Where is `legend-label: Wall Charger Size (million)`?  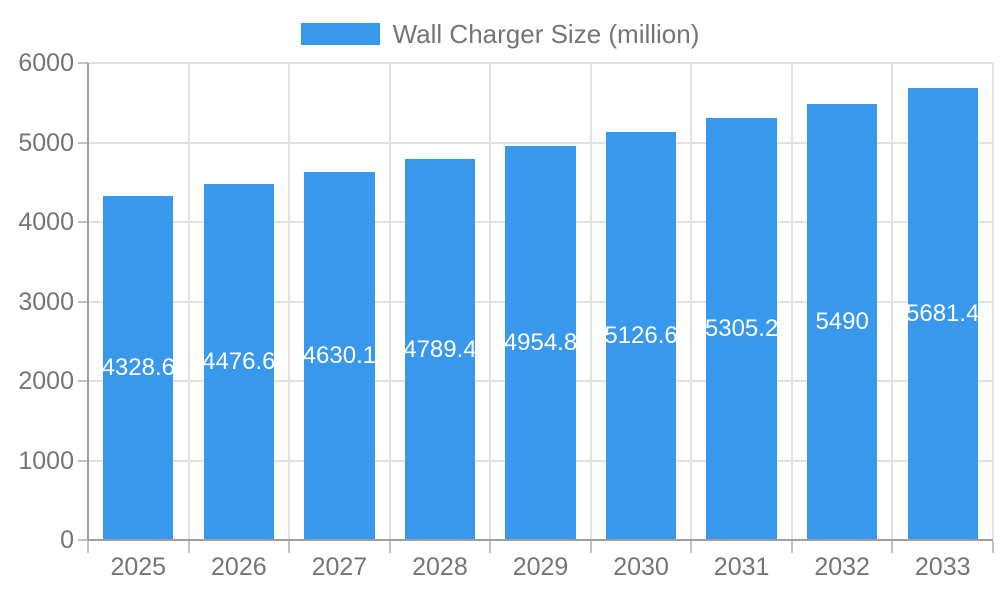
legend-label: Wall Charger Size (million) is located at coordinates (546, 34).